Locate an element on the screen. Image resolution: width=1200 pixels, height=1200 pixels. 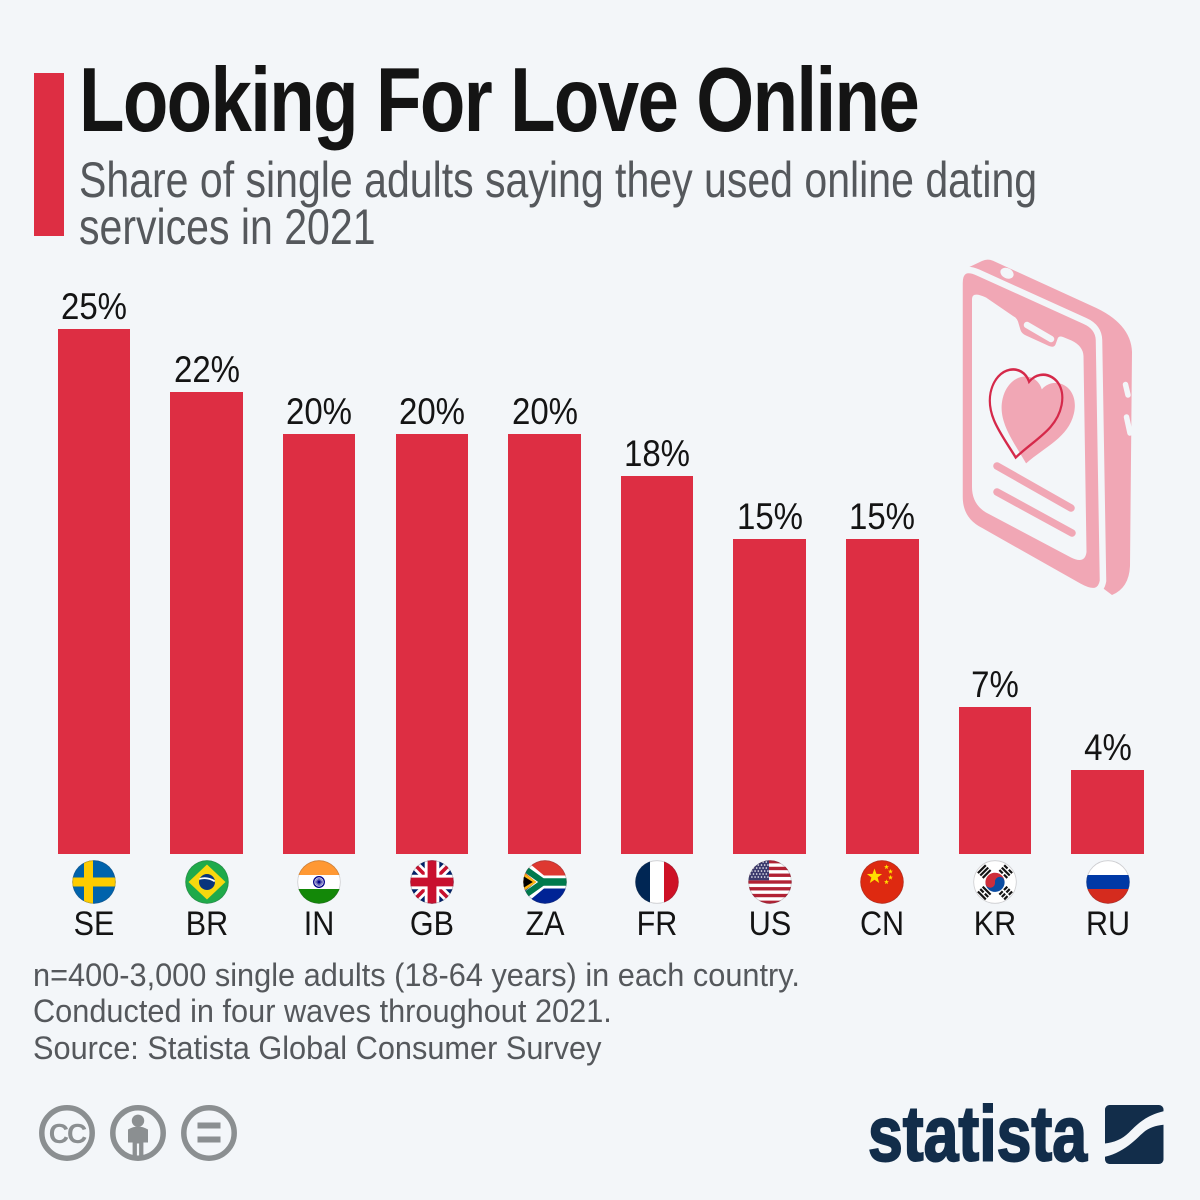
svg-text: CC is located at coordinates (68, 1133).